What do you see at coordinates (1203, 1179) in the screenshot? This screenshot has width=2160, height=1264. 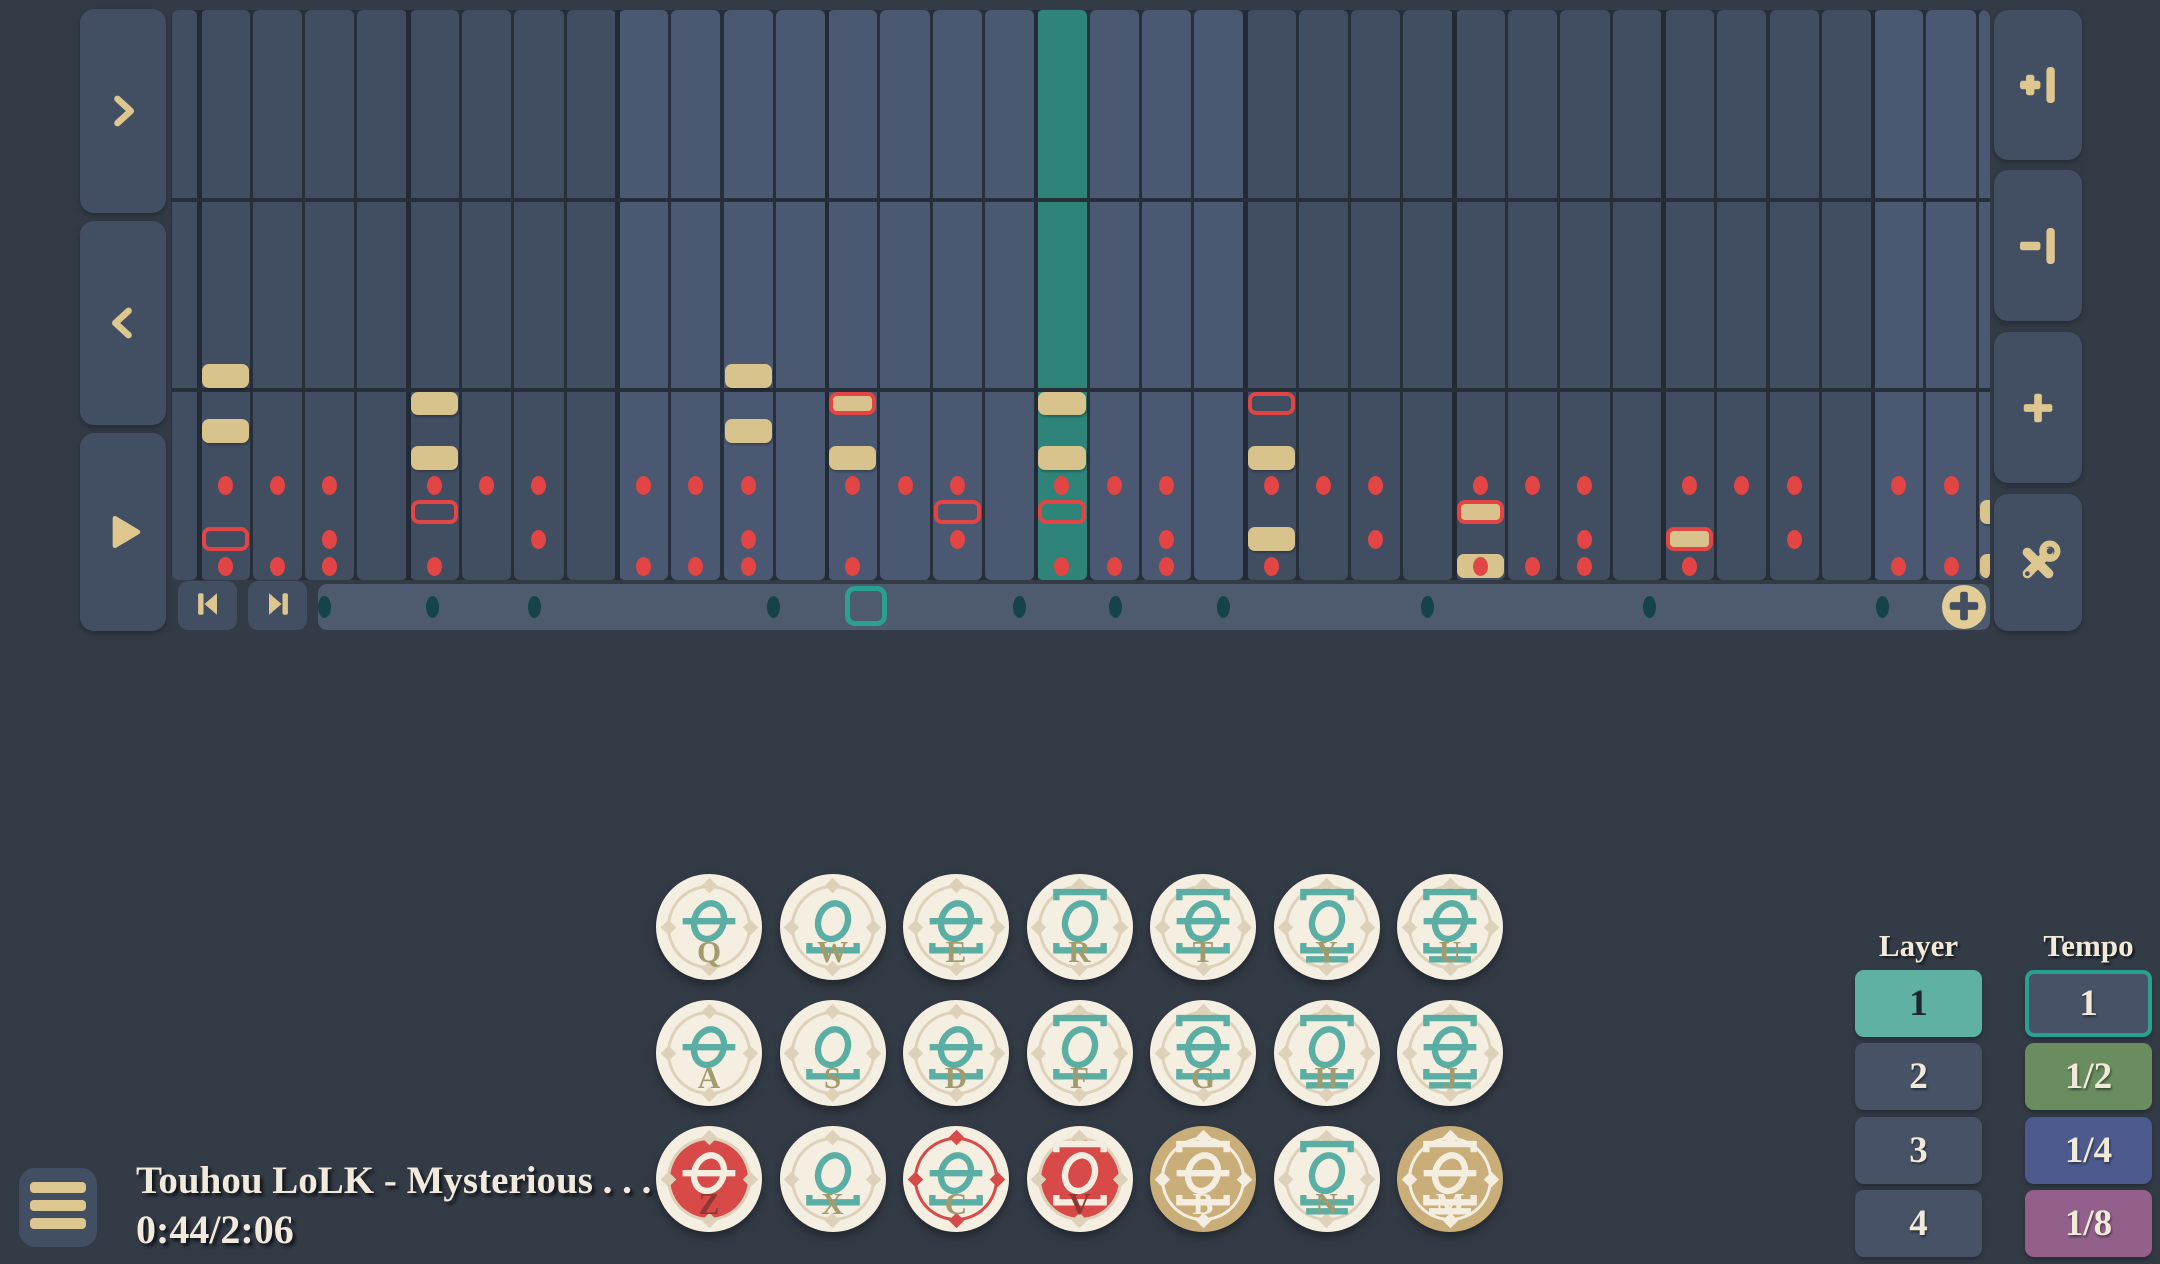 I see `key-button-B: B` at bounding box center [1203, 1179].